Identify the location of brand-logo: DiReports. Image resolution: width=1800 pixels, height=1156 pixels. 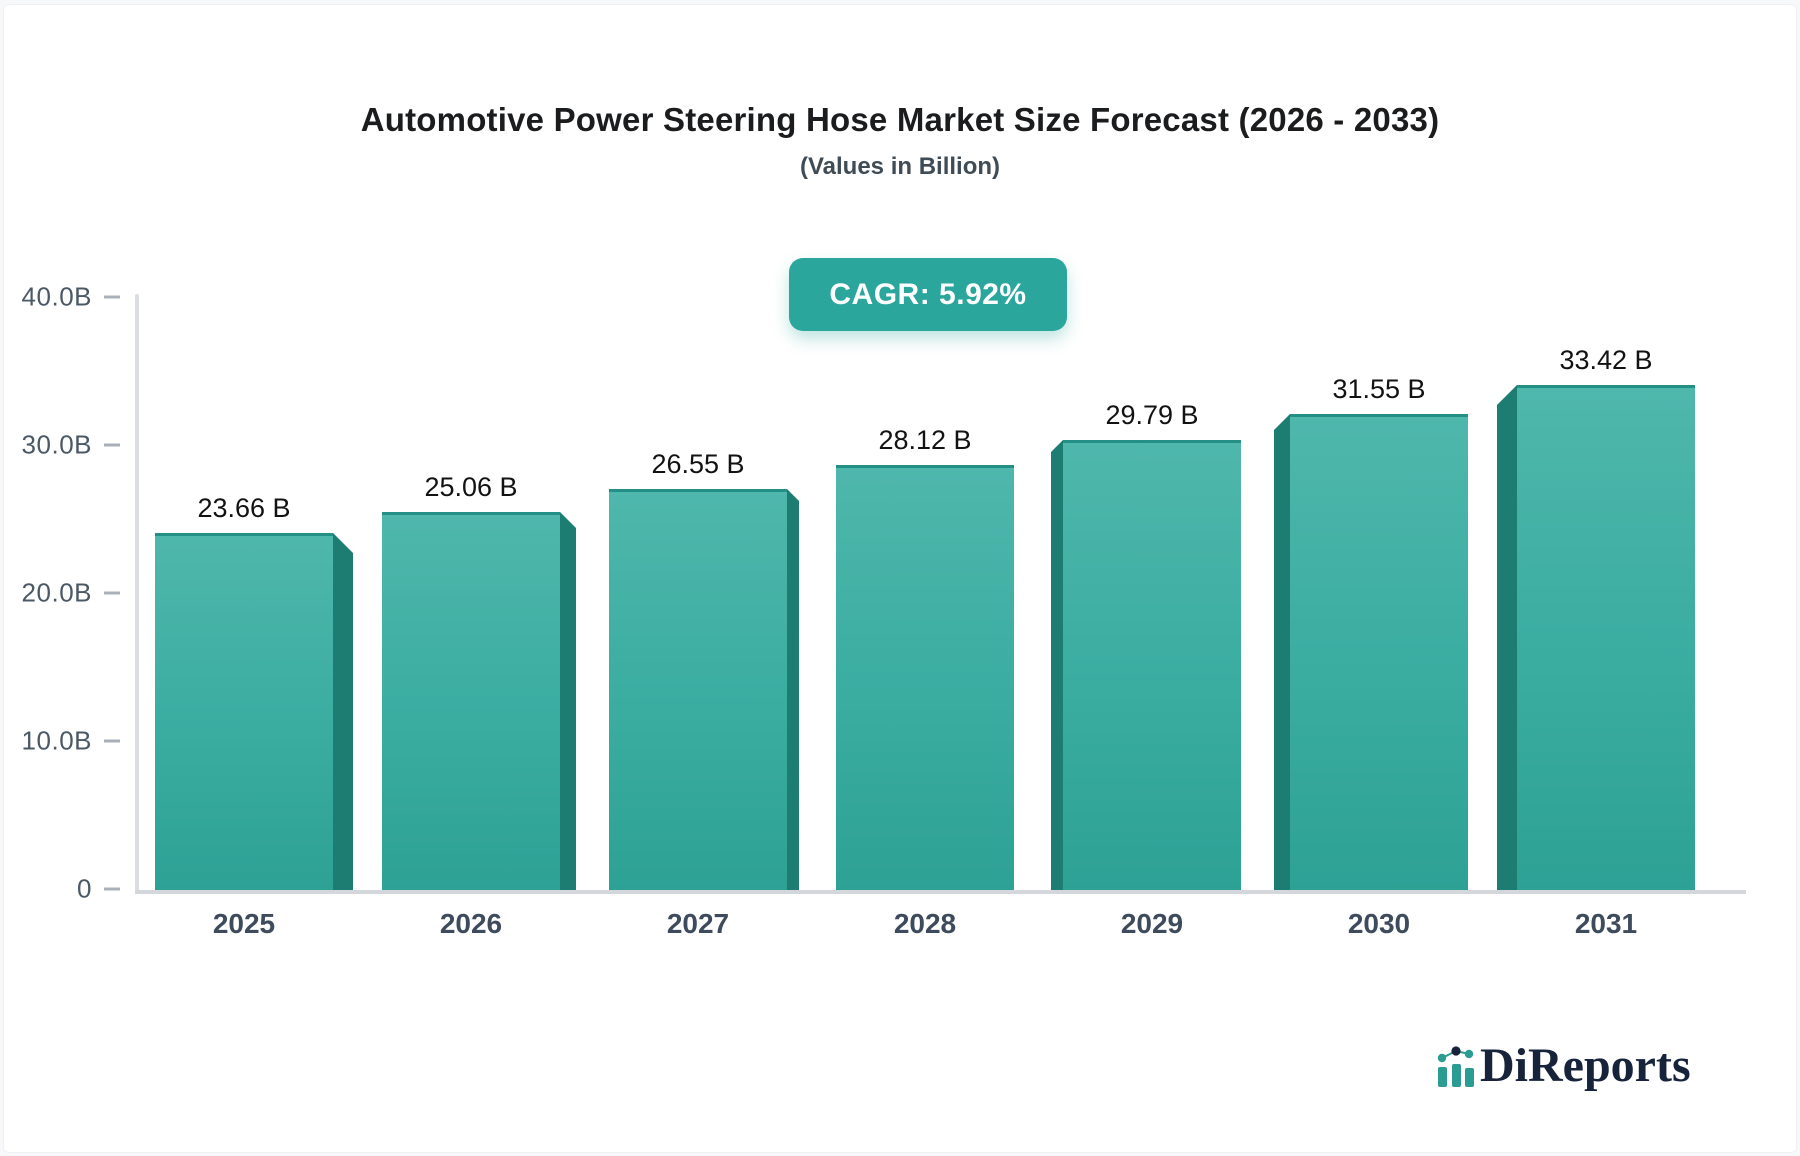
(1562, 1065).